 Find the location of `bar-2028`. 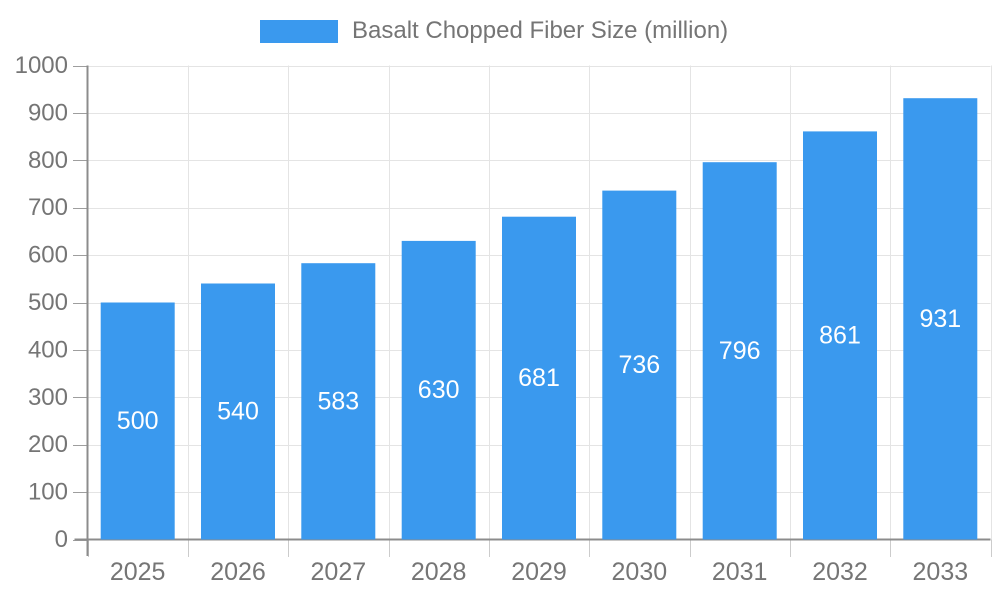

bar-2028 is located at coordinates (438, 390).